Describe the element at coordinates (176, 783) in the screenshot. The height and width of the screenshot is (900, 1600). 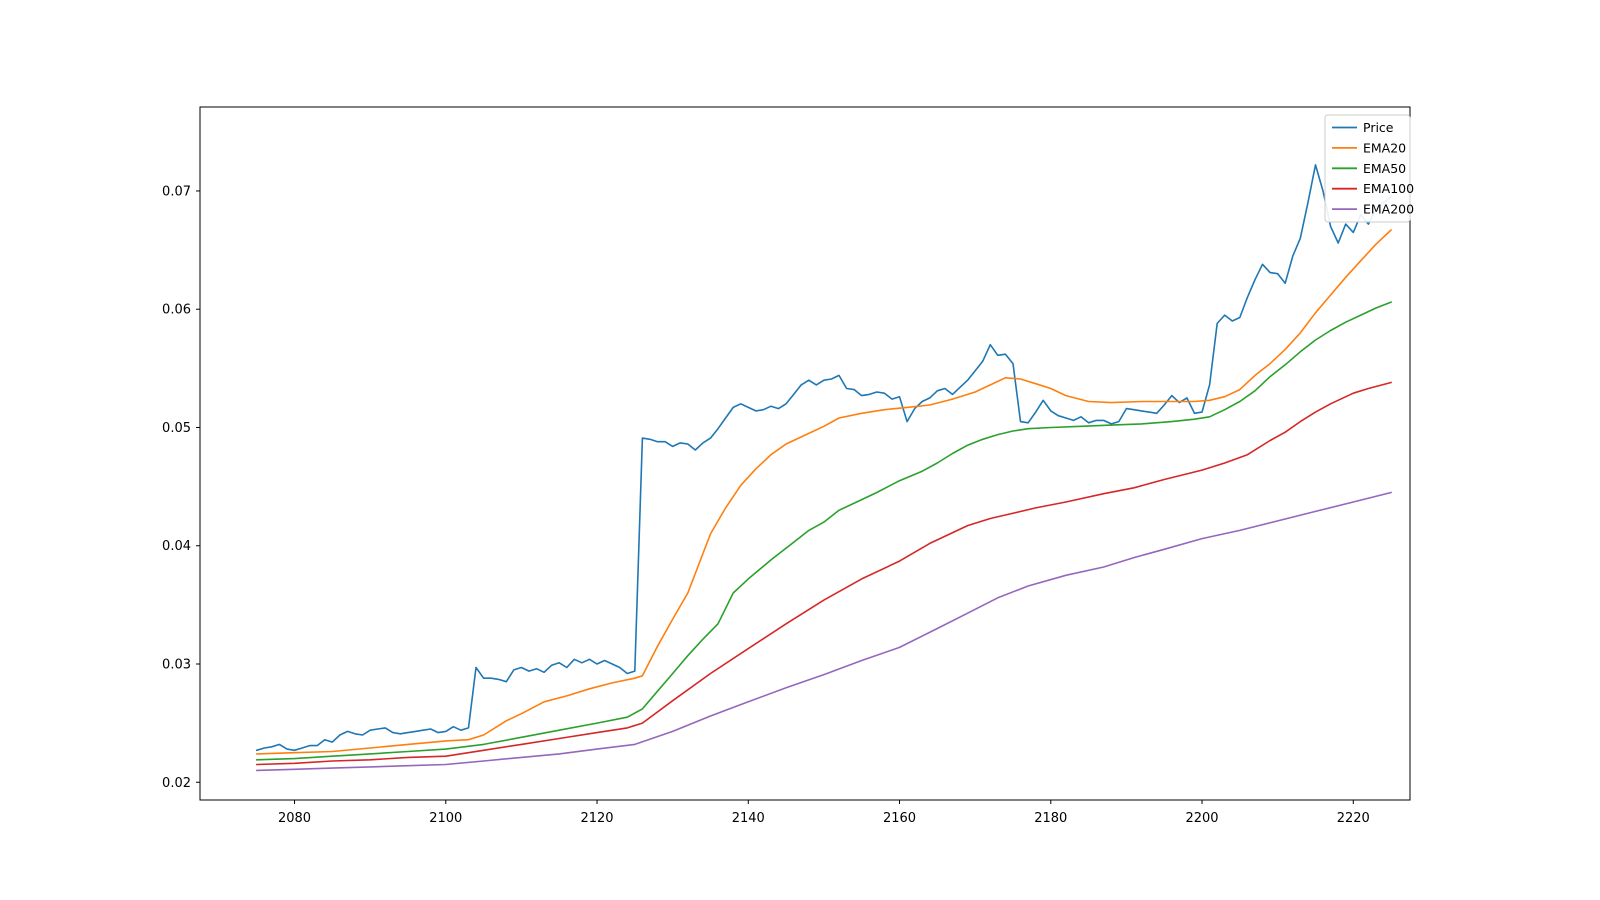
I see `y-tick-label: 0.02` at that location.